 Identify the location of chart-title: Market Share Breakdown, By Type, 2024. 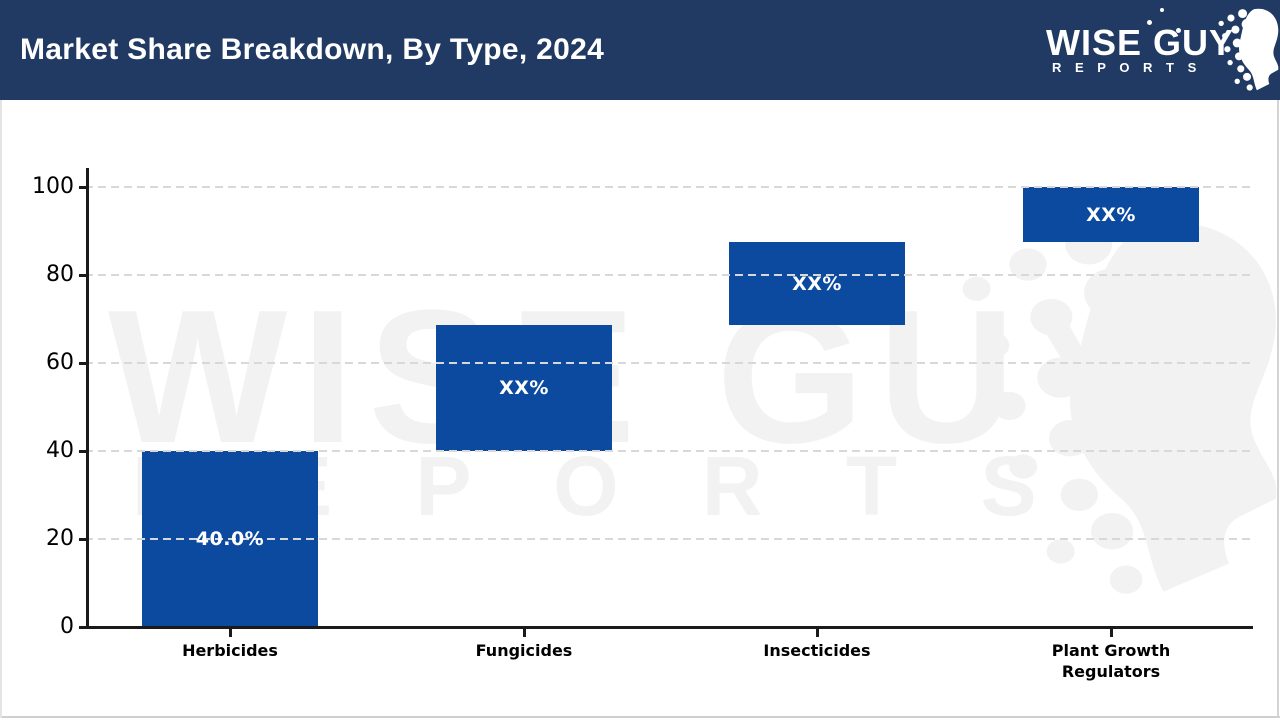
(312, 49).